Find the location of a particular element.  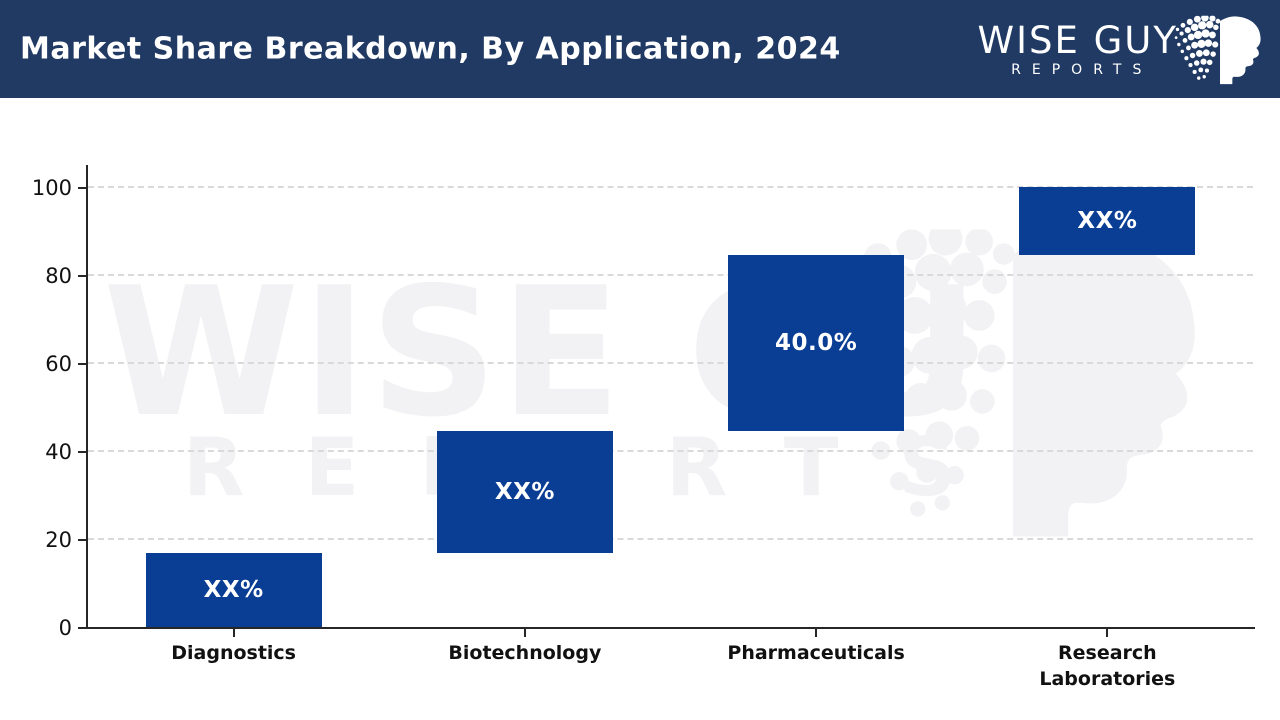

x-axis-category-label: Biotechnology is located at coordinates (525, 653).